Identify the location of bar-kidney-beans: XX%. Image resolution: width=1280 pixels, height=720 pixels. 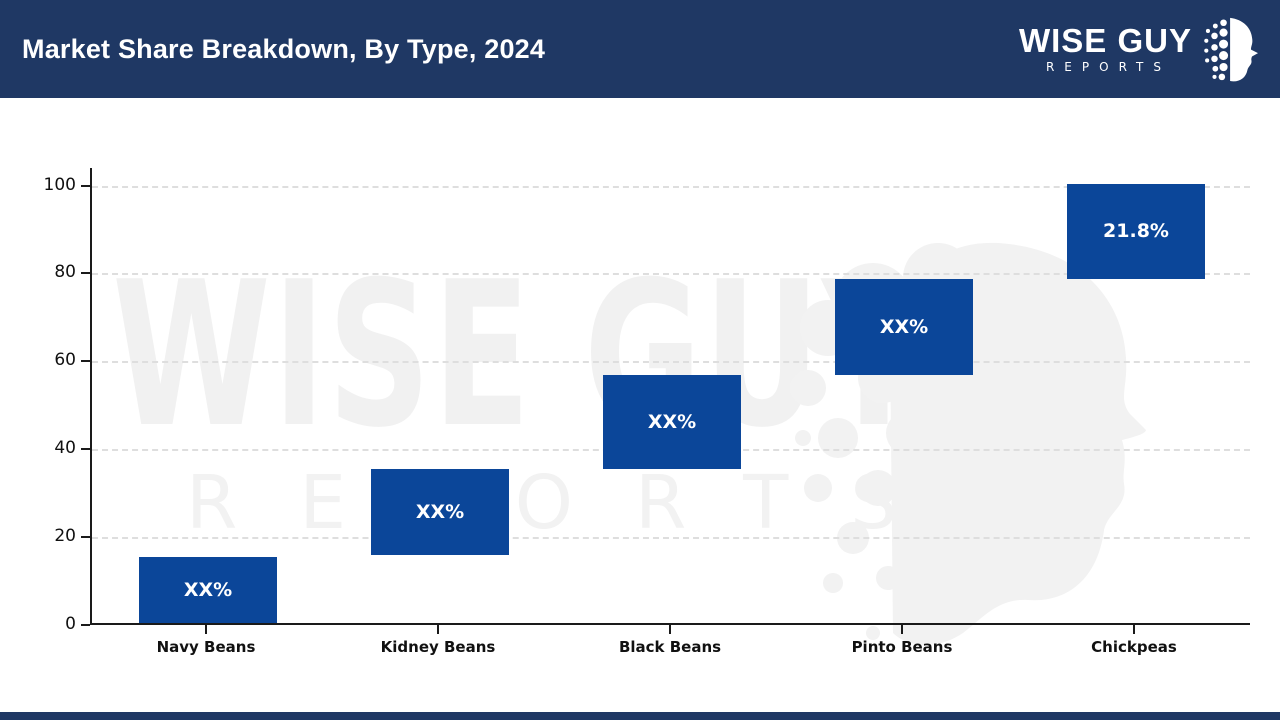
(440, 512).